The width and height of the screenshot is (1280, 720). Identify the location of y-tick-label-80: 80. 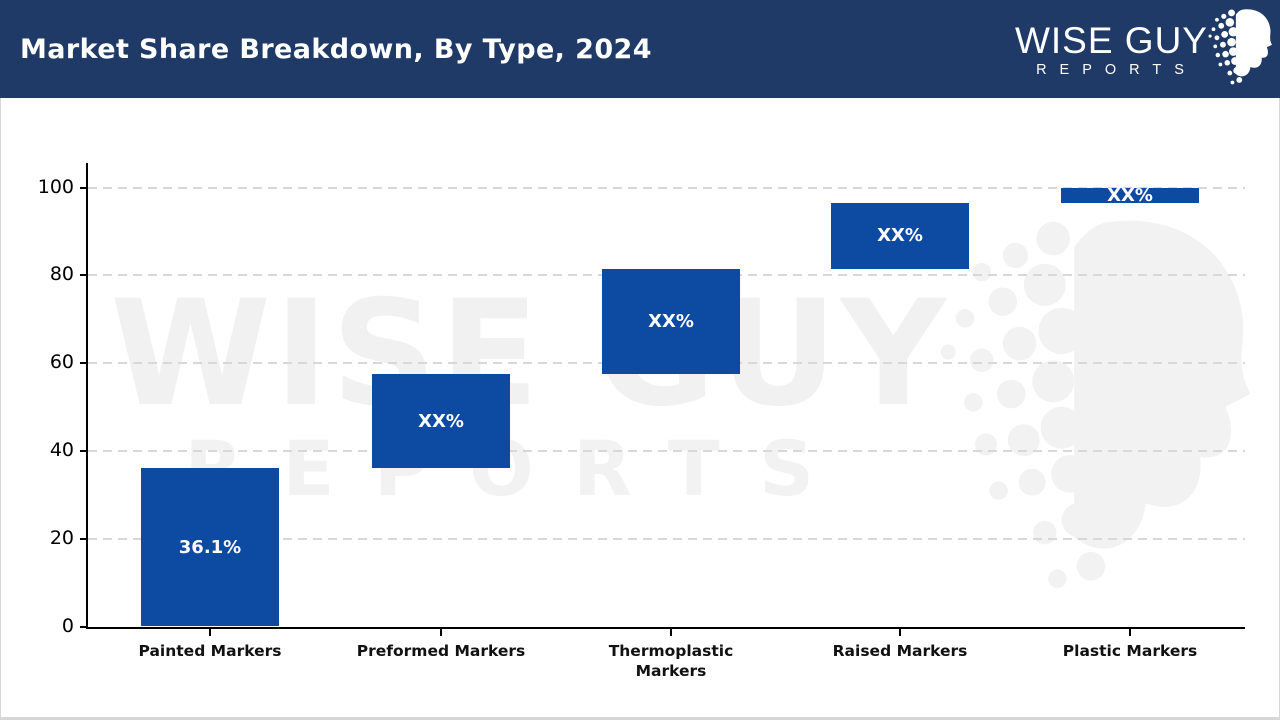
(61, 274).